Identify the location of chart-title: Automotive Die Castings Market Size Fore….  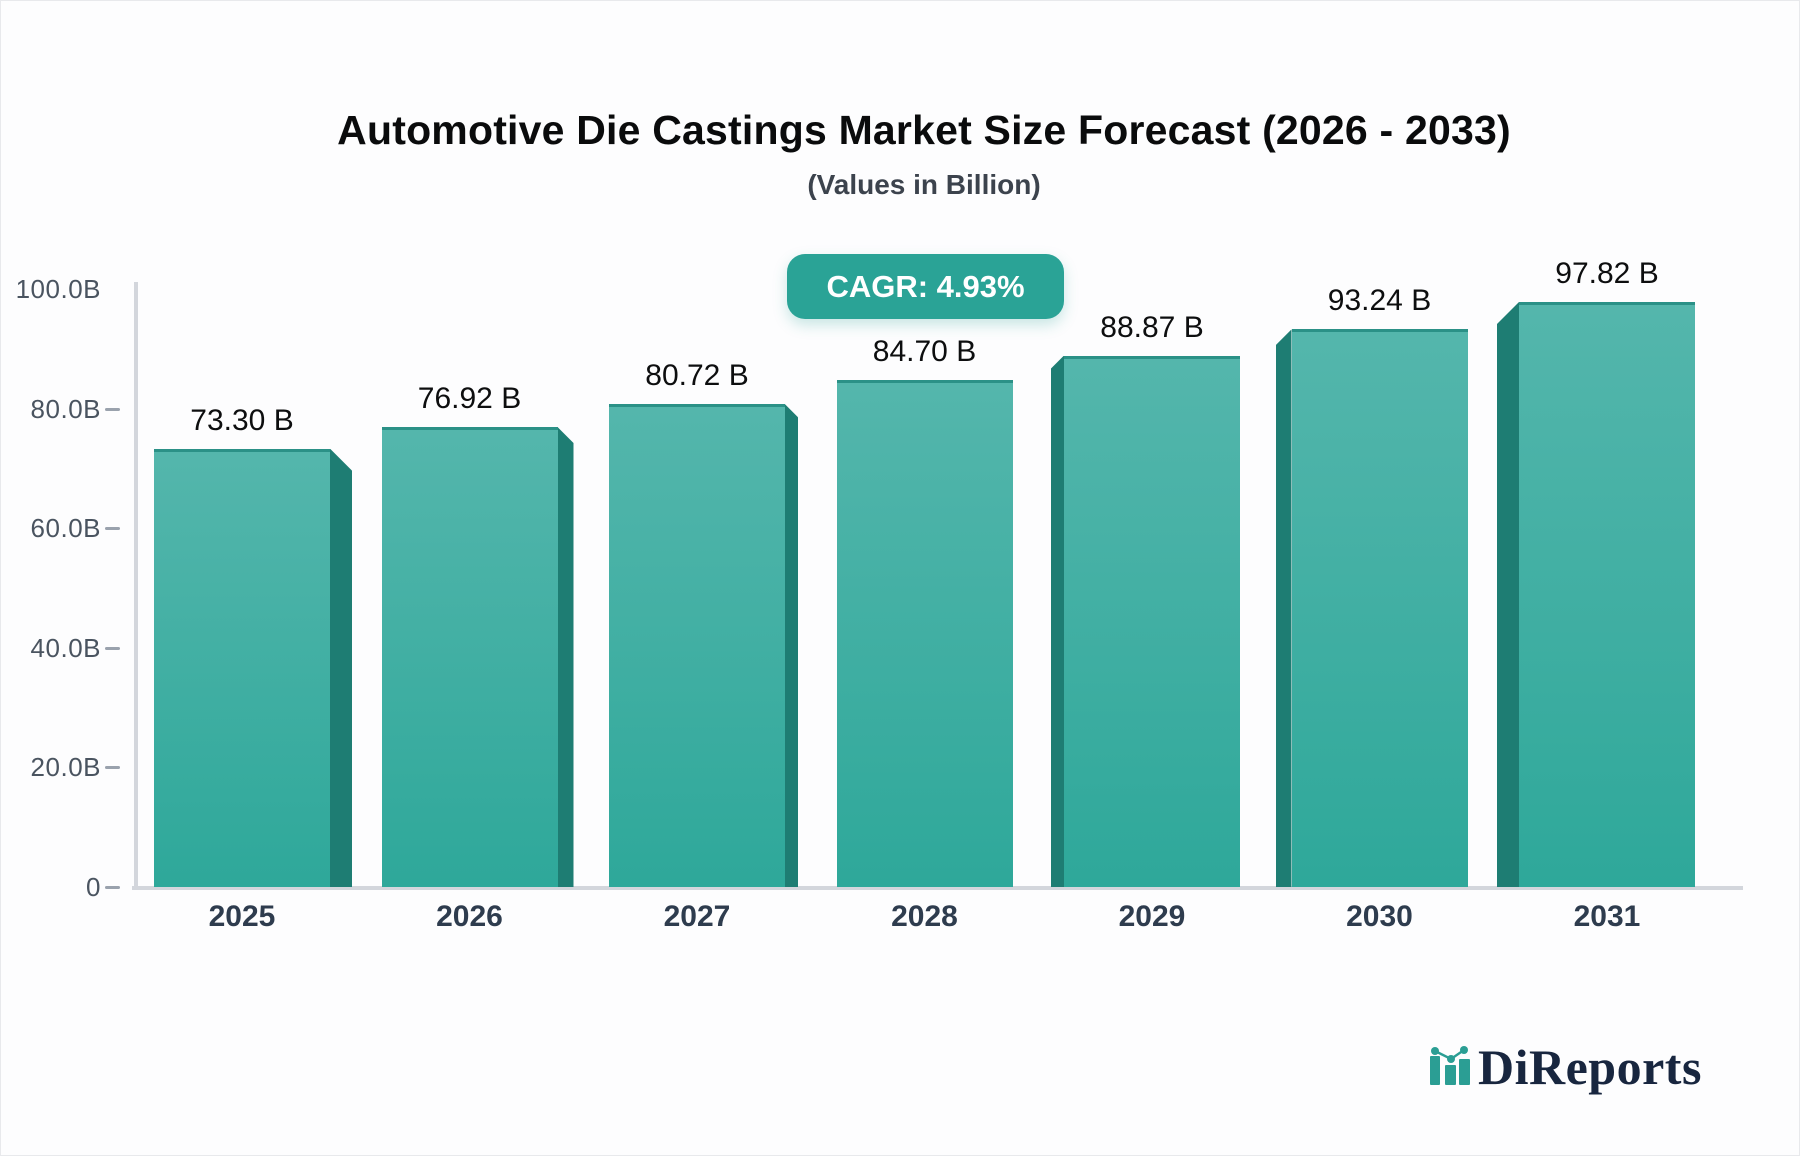
(924, 130).